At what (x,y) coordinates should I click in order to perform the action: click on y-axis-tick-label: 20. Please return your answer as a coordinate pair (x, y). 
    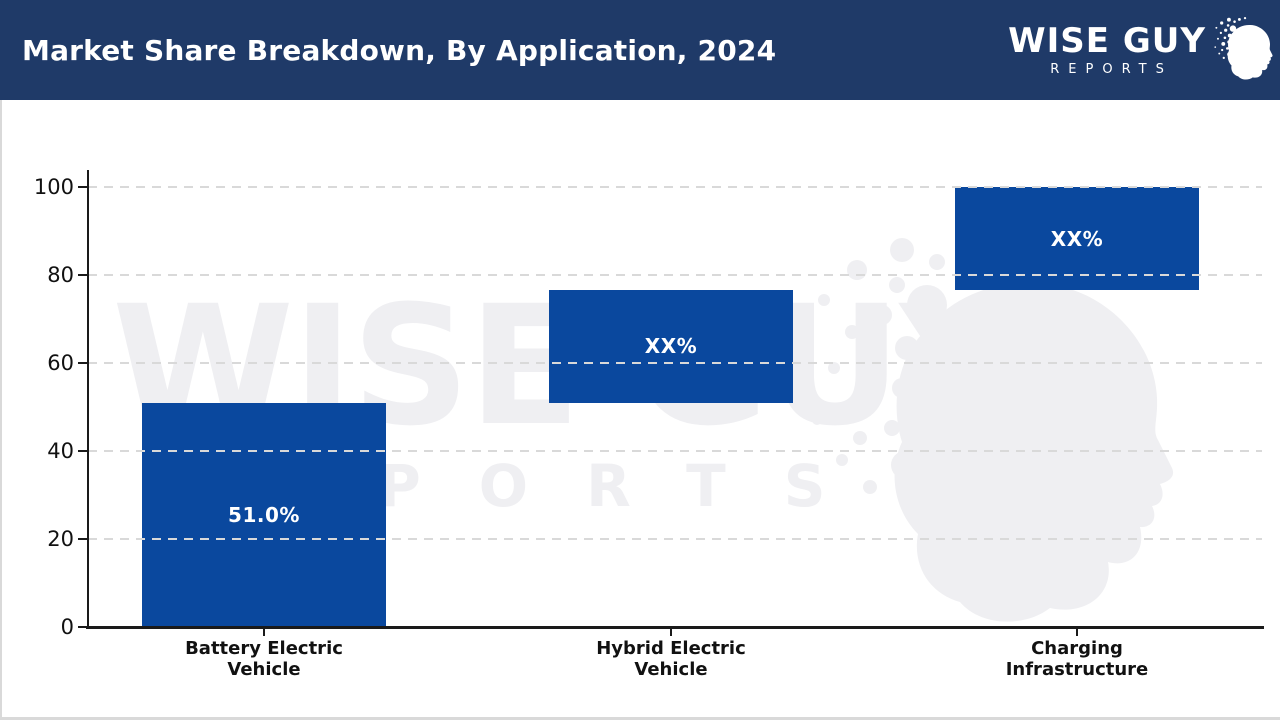
    Looking at the image, I should click on (60, 539).